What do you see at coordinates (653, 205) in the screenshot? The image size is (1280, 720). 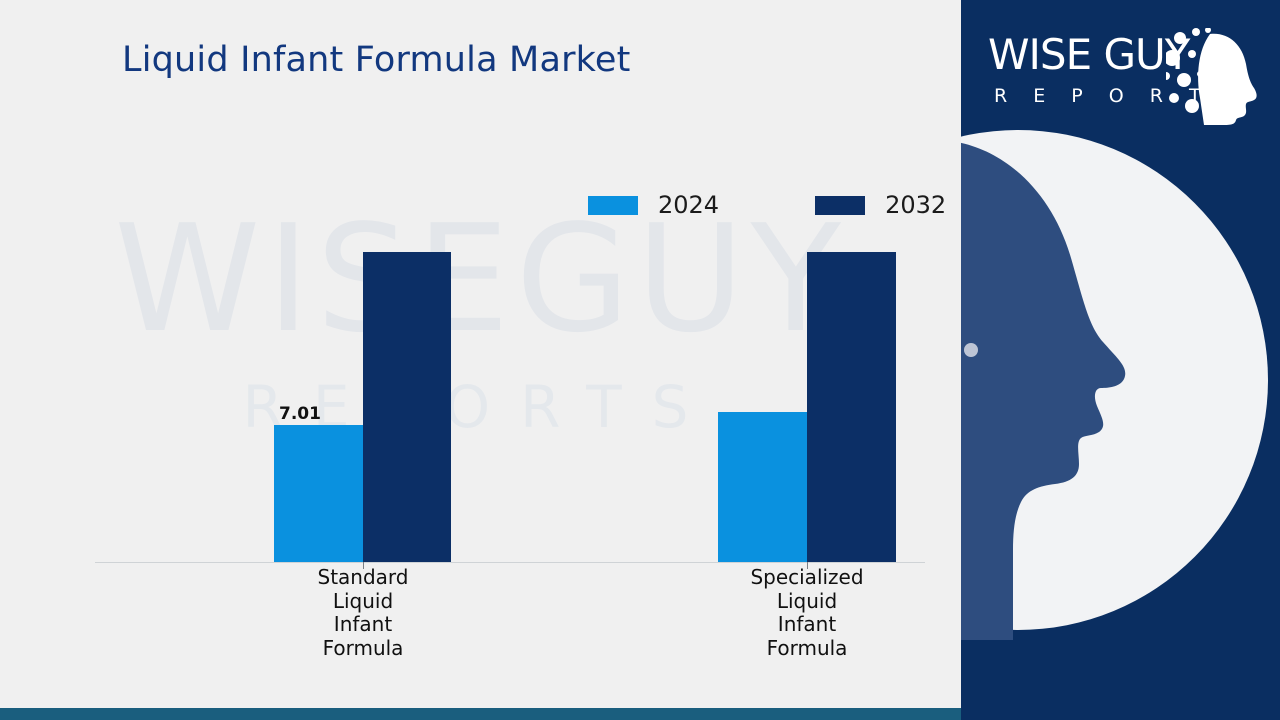 I see `legend-item-2024: 2024` at bounding box center [653, 205].